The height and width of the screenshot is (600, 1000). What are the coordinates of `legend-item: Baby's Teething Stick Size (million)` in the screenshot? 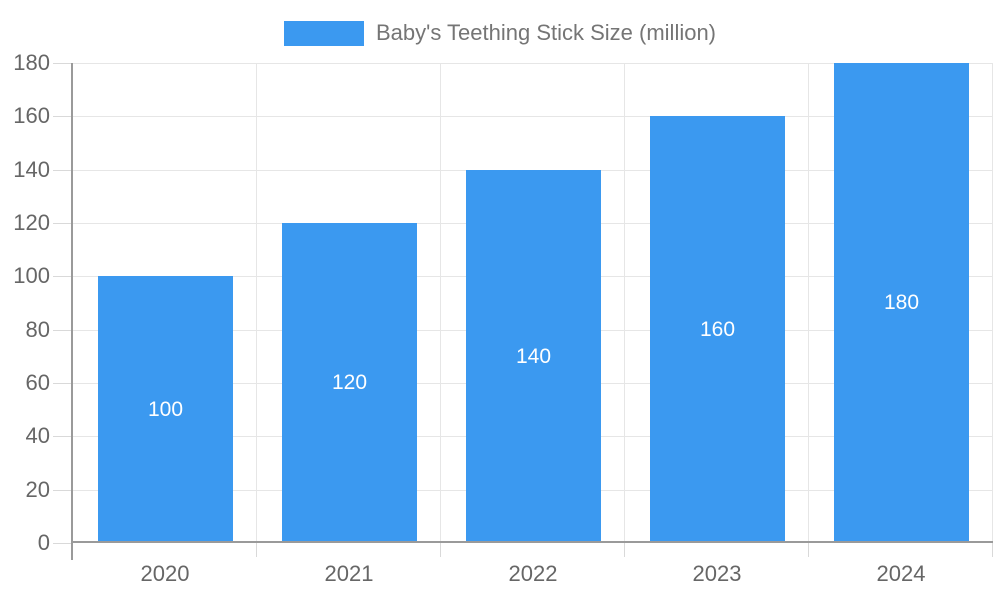 It's located at (500, 33).